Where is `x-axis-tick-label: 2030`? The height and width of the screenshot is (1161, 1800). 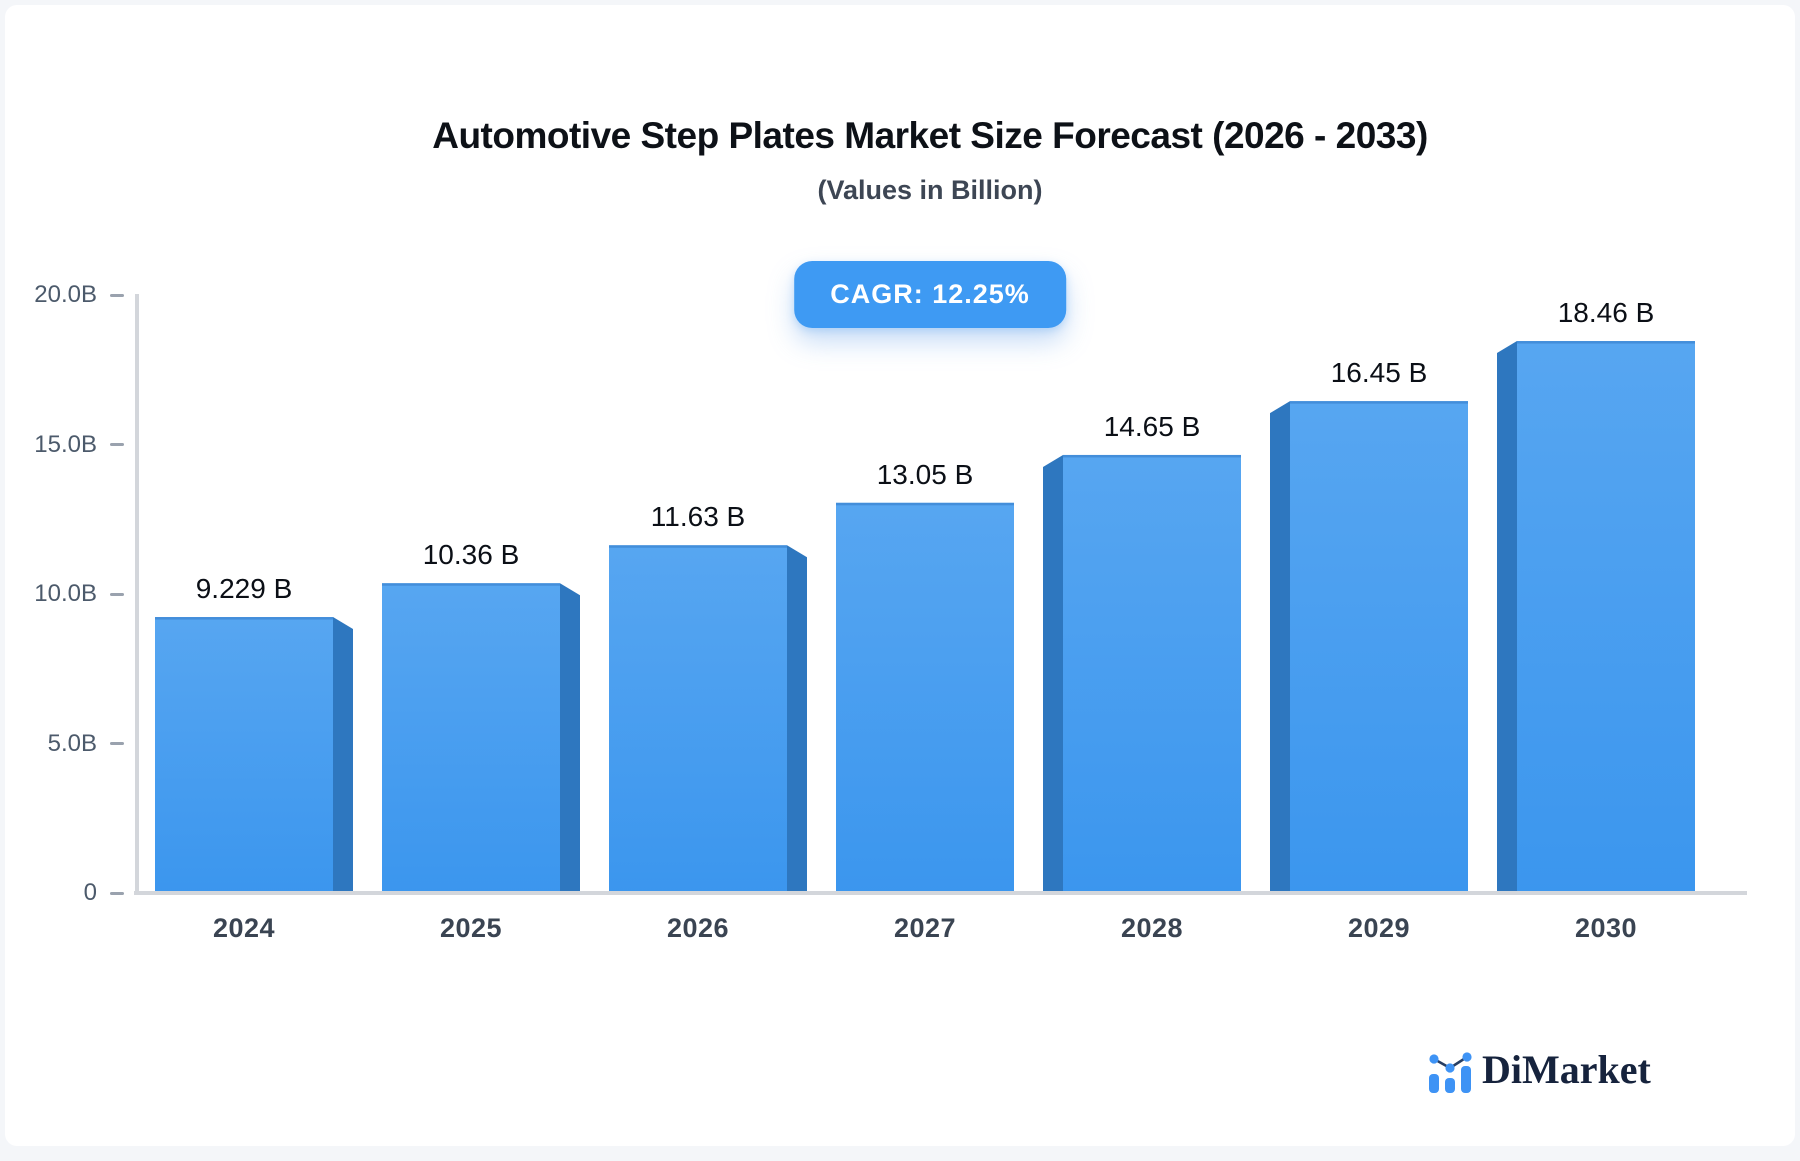 x-axis-tick-label: 2030 is located at coordinates (1606, 928).